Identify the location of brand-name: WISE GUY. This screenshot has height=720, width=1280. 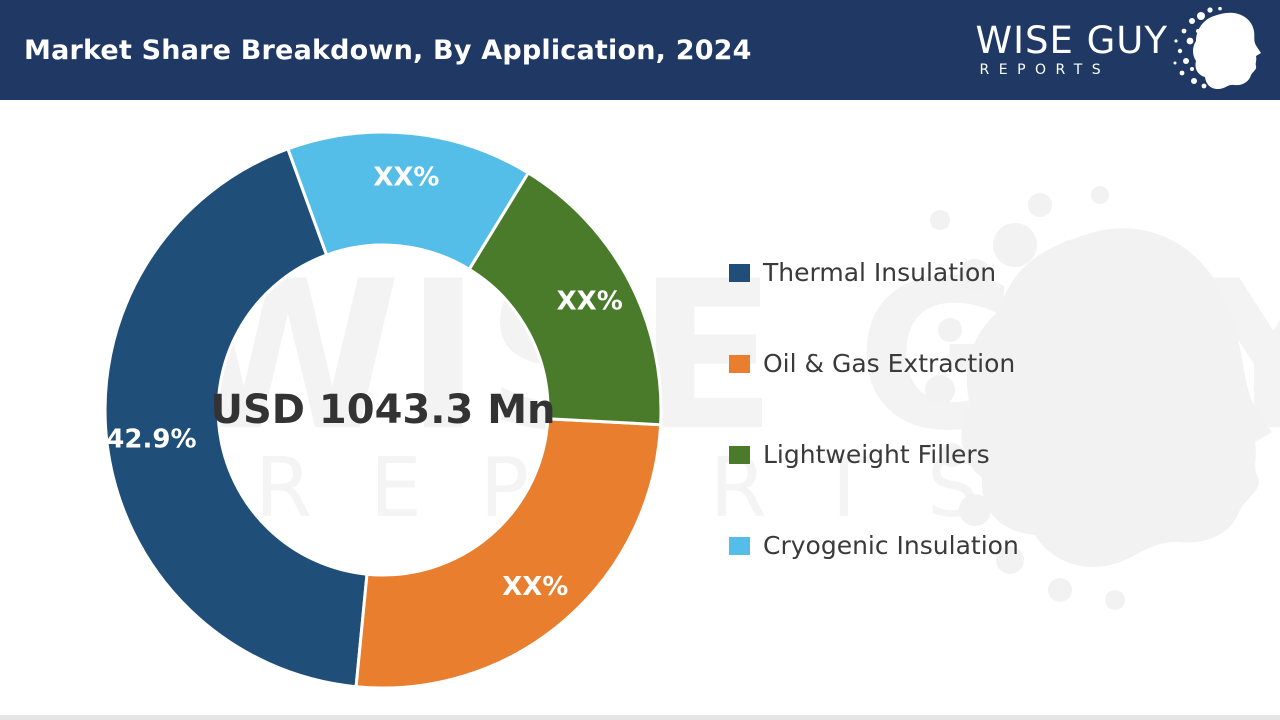
(1071, 40).